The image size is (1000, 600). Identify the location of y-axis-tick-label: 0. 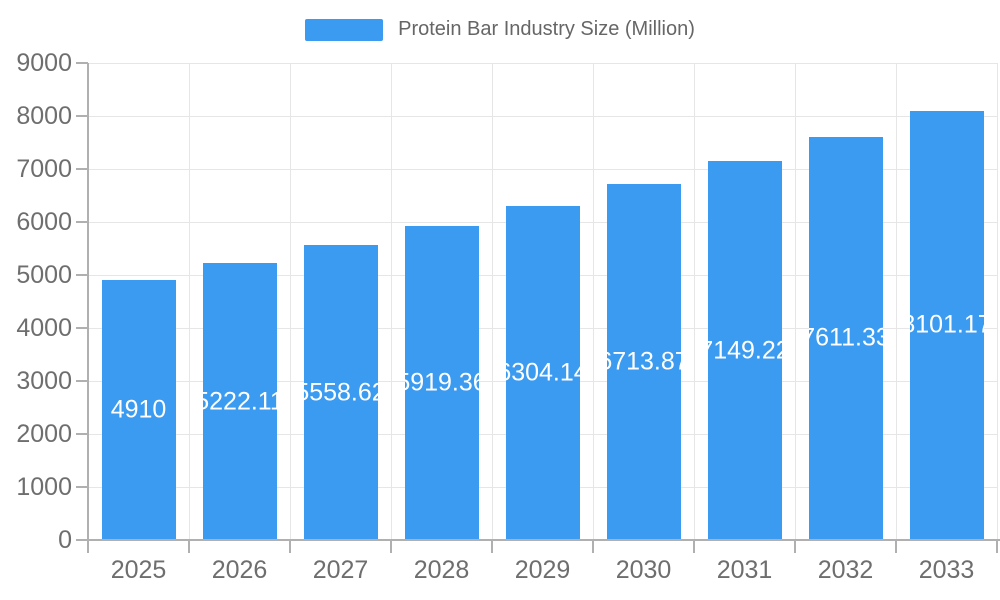
(65, 540).